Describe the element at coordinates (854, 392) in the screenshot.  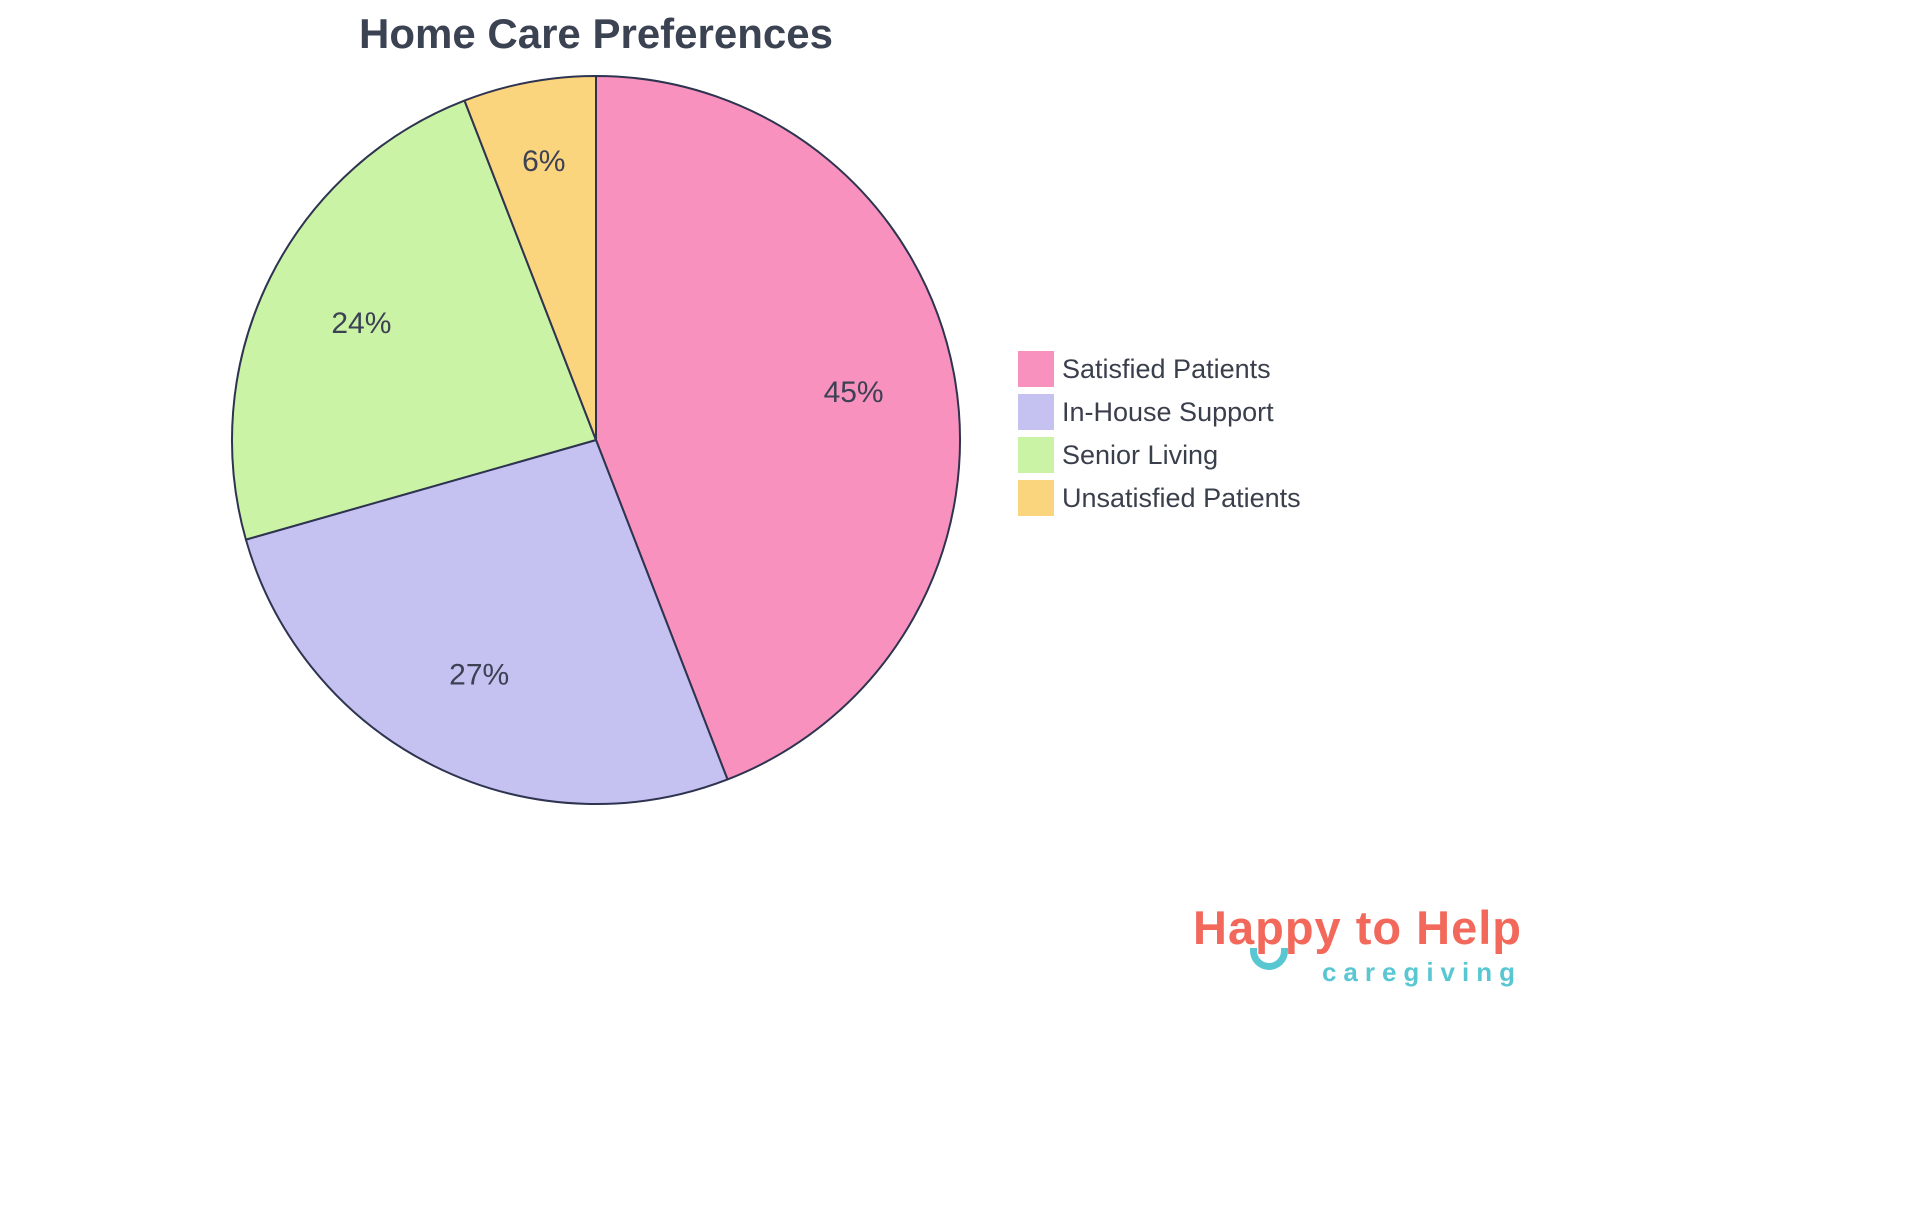
I see `slice-percent-label: 45%` at that location.